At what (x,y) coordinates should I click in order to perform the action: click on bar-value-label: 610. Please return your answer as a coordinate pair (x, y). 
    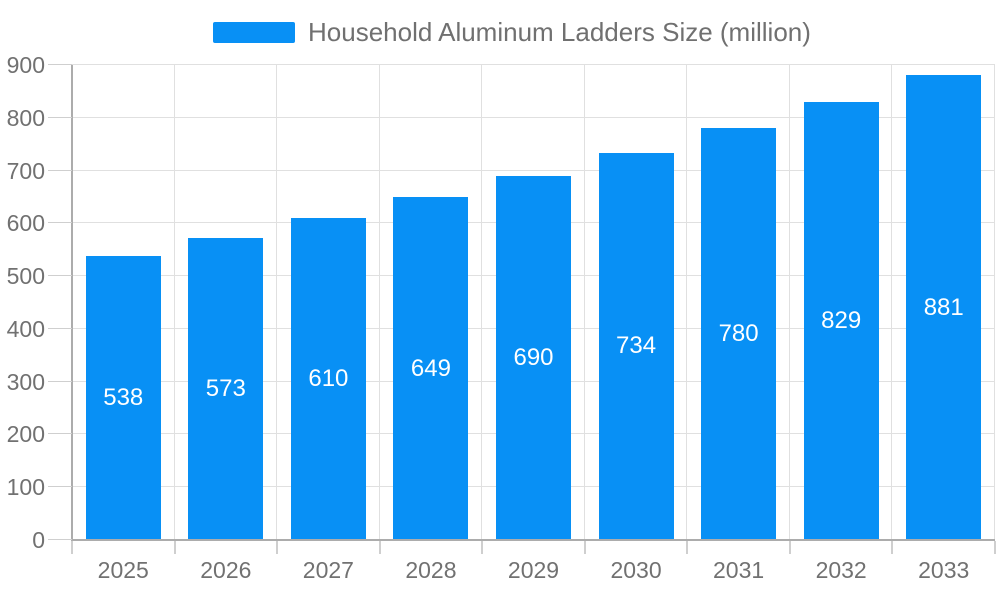
    Looking at the image, I should click on (328, 379).